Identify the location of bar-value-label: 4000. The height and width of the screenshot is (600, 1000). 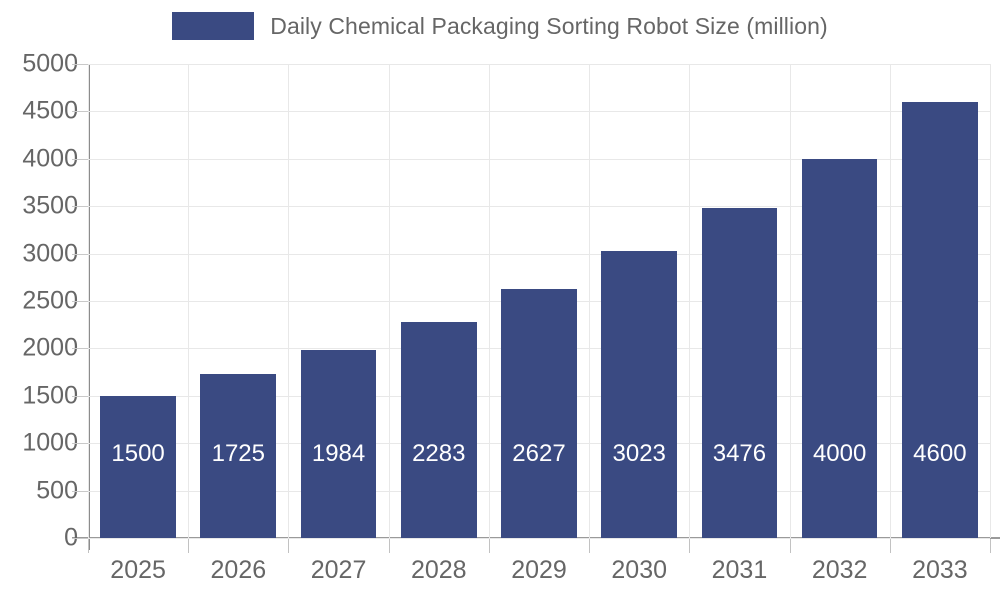
(839, 453).